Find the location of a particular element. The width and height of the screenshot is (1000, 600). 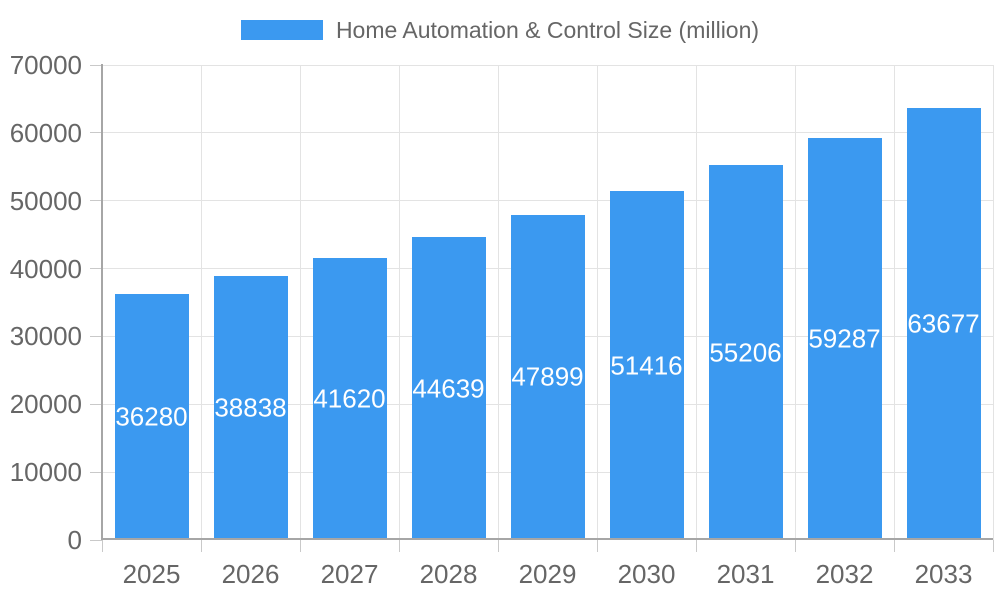

y-tick-label: 40000 is located at coordinates (45, 268).